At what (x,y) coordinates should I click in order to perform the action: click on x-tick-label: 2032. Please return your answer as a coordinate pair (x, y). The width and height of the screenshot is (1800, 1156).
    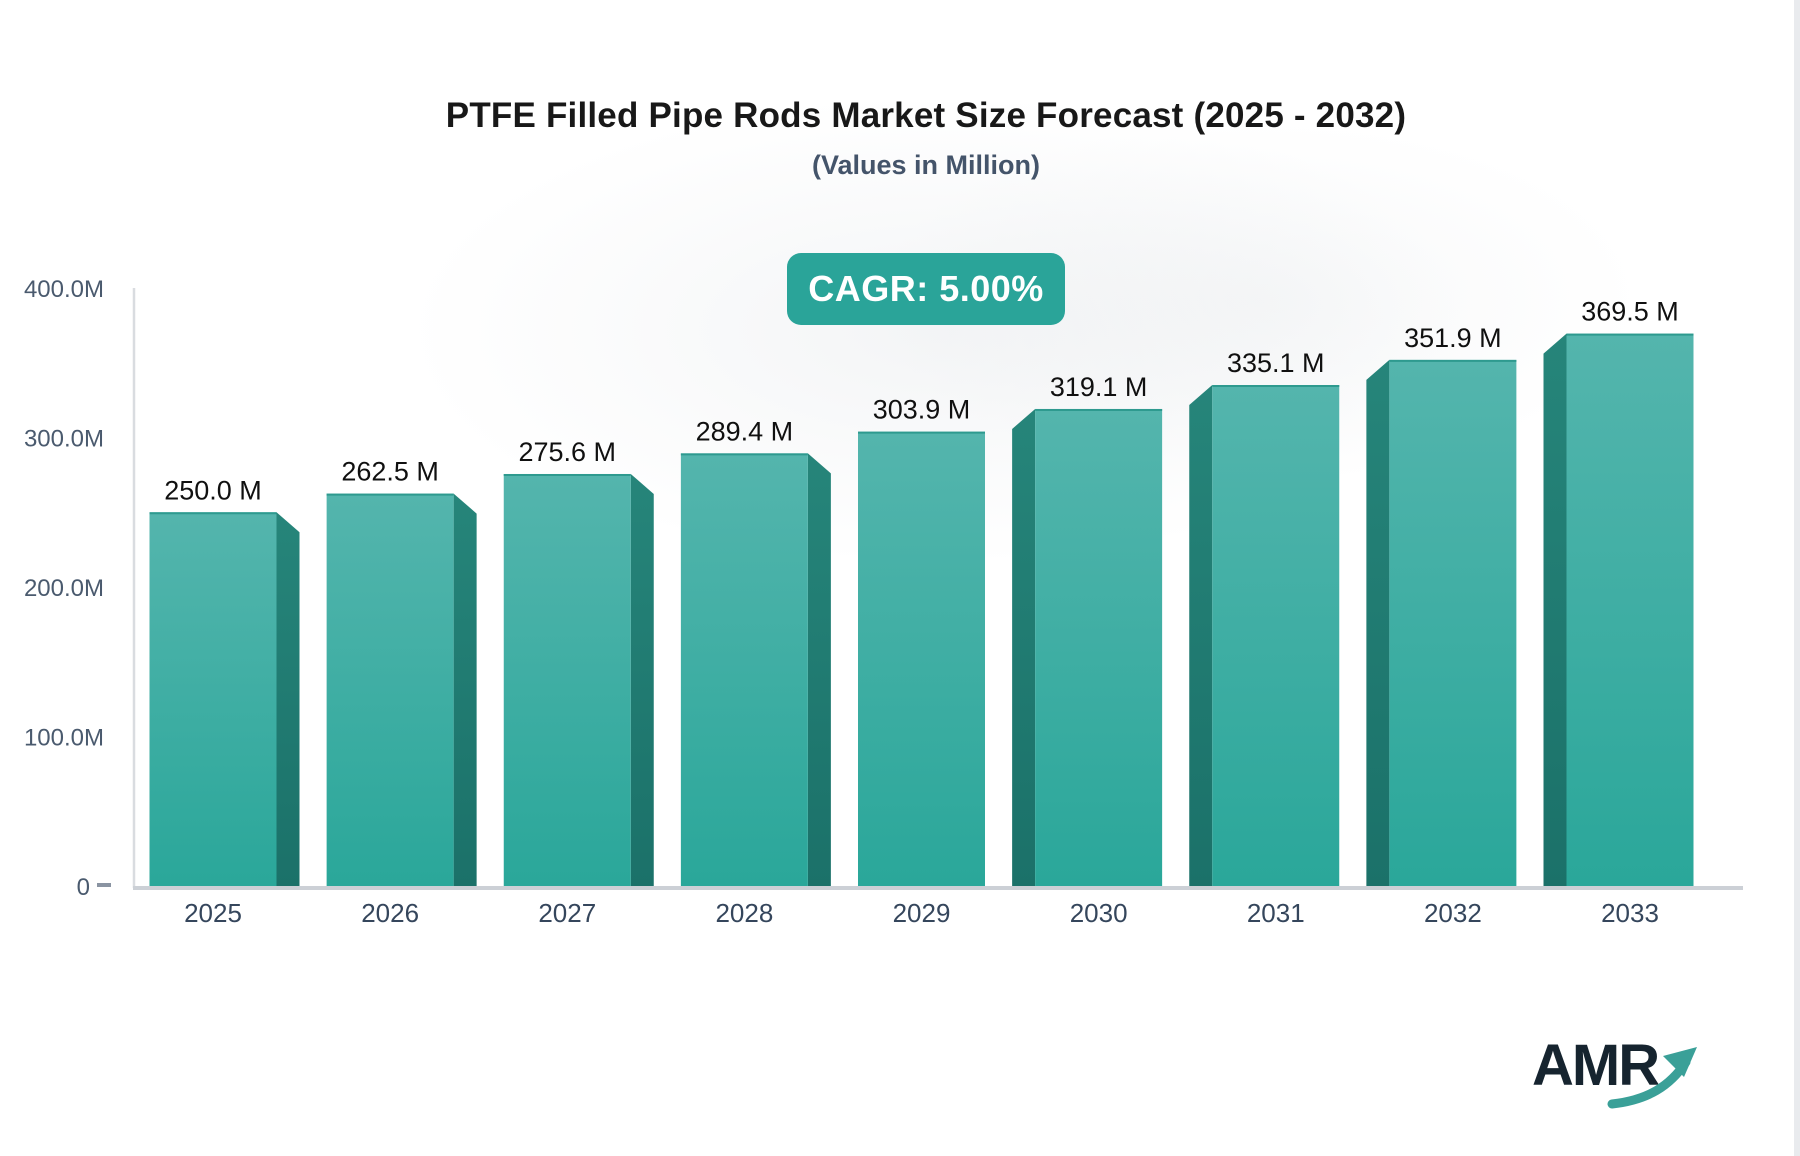
    Looking at the image, I should click on (1453, 913).